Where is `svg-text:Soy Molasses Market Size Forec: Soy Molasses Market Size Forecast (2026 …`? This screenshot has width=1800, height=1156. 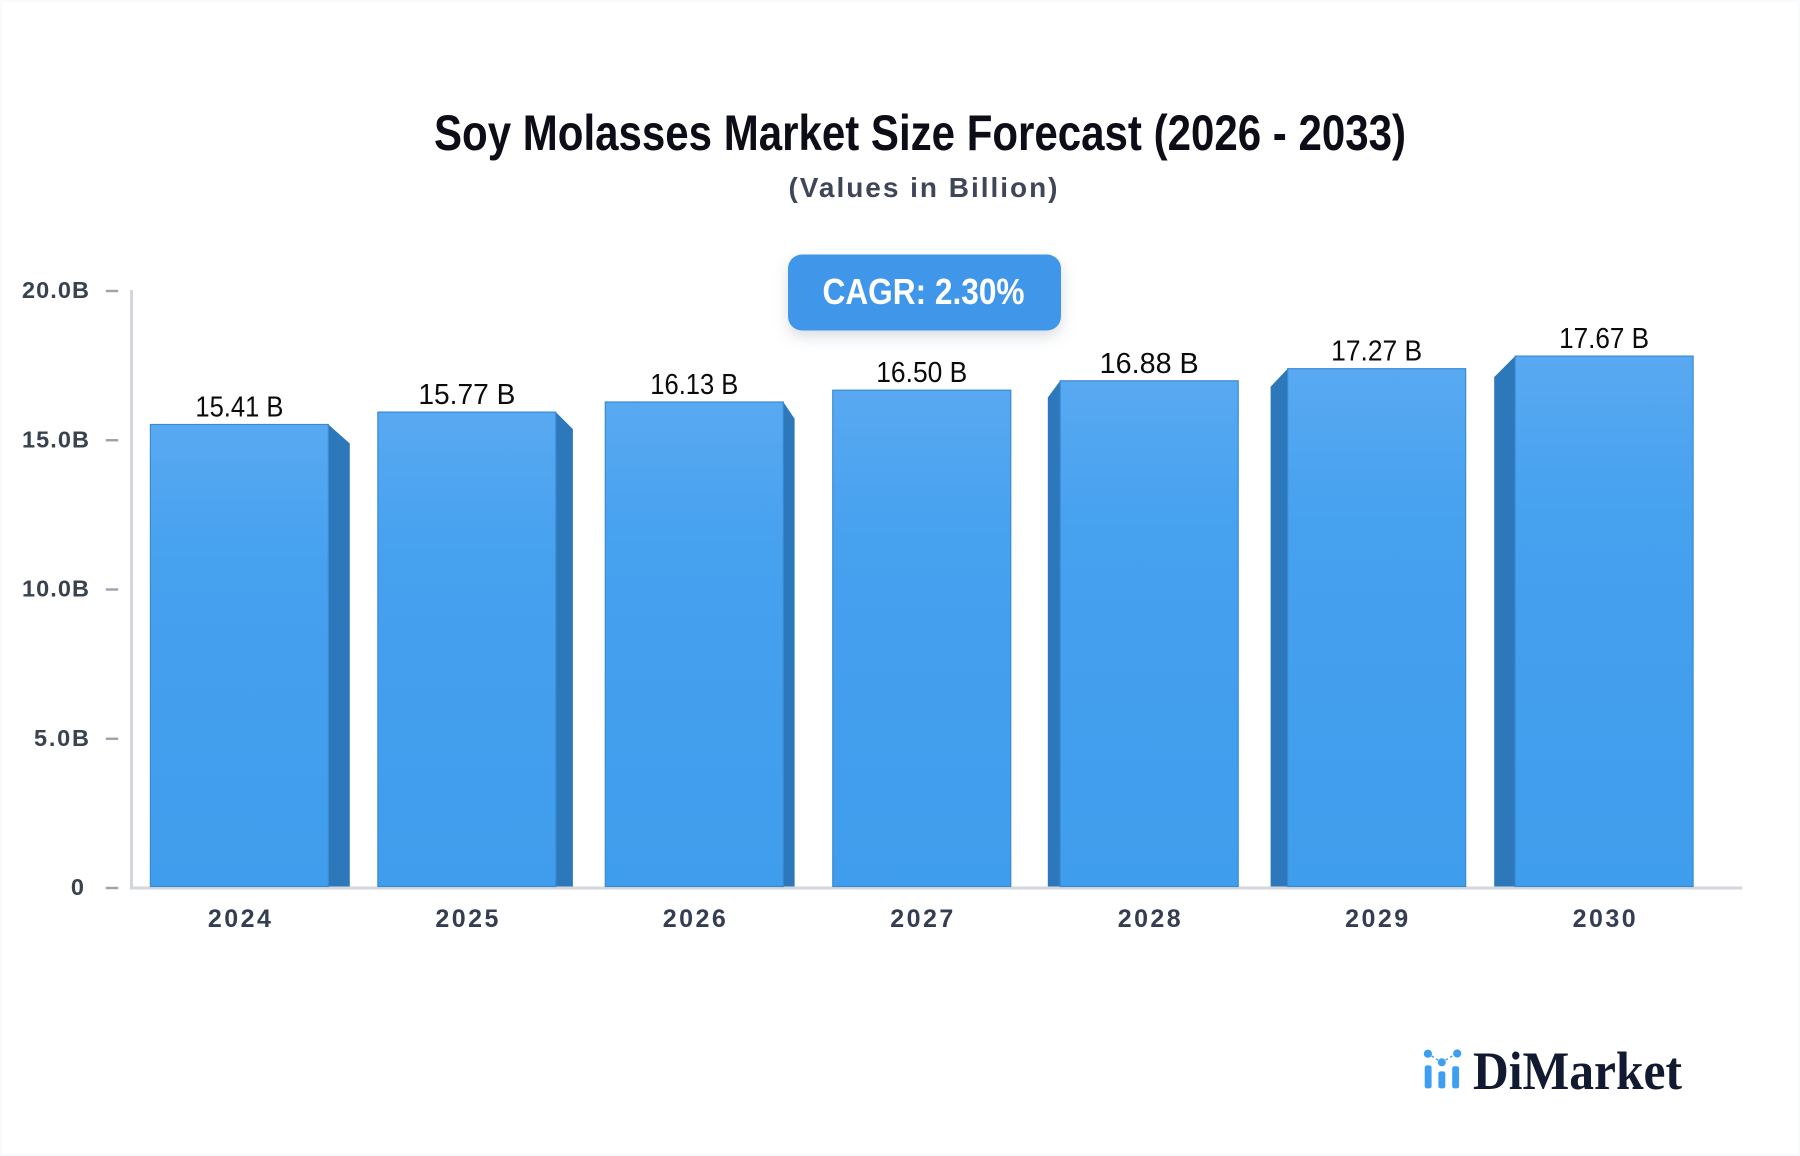 svg-text:Soy Molasses Market Size Forec: Soy Molasses Market Size Forecast (2026 … is located at coordinates (920, 133).